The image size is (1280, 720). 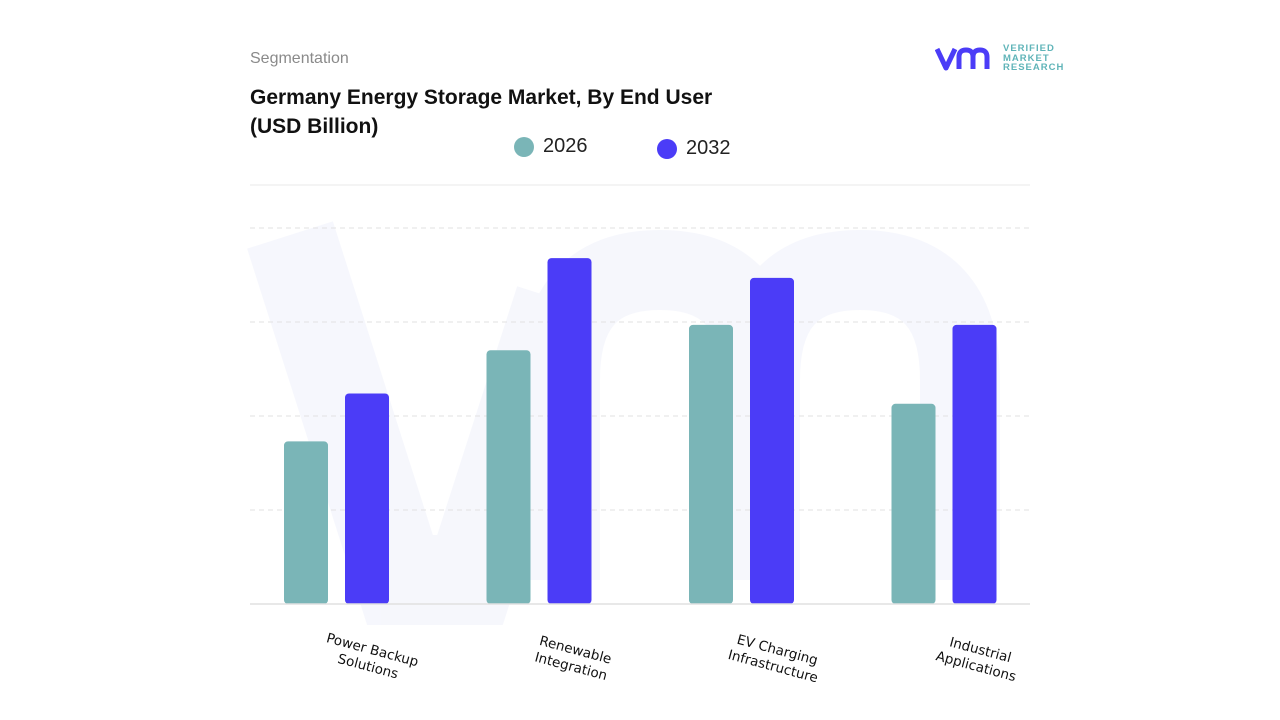 I want to click on logo-text-2: MARKET, so click(x=1026, y=58).